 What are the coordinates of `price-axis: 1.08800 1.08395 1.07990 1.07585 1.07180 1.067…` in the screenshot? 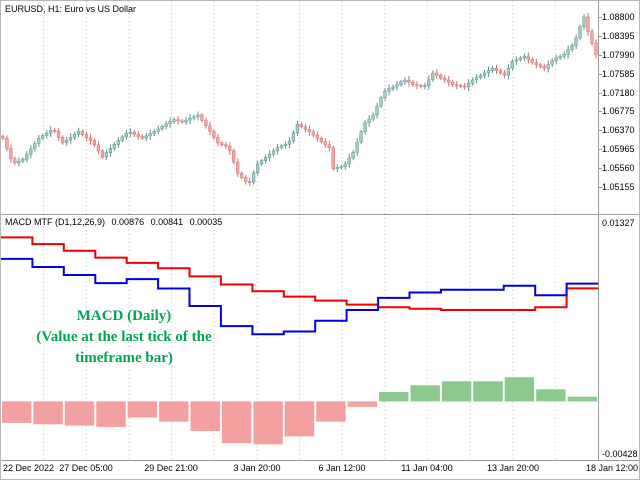 It's located at (619, 230).